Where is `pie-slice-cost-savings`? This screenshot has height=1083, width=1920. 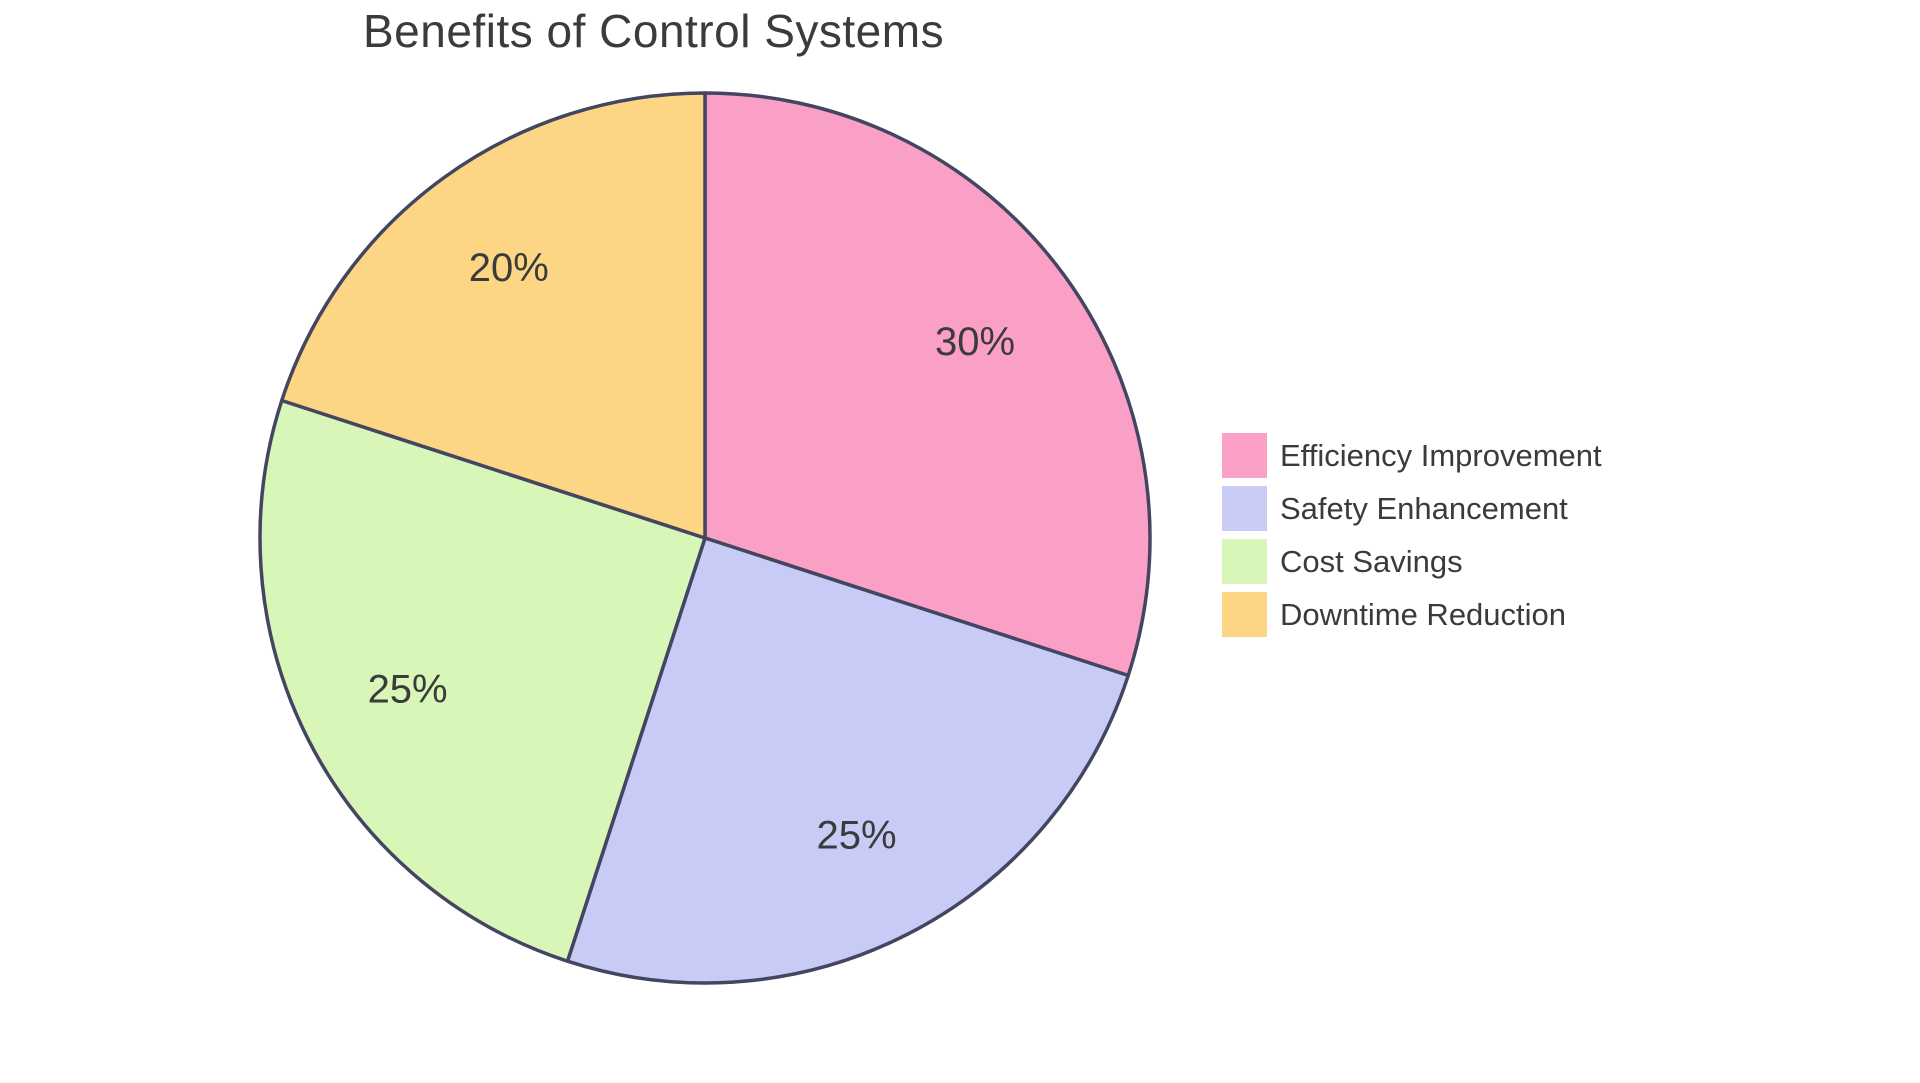 pie-slice-cost-savings is located at coordinates (482, 680).